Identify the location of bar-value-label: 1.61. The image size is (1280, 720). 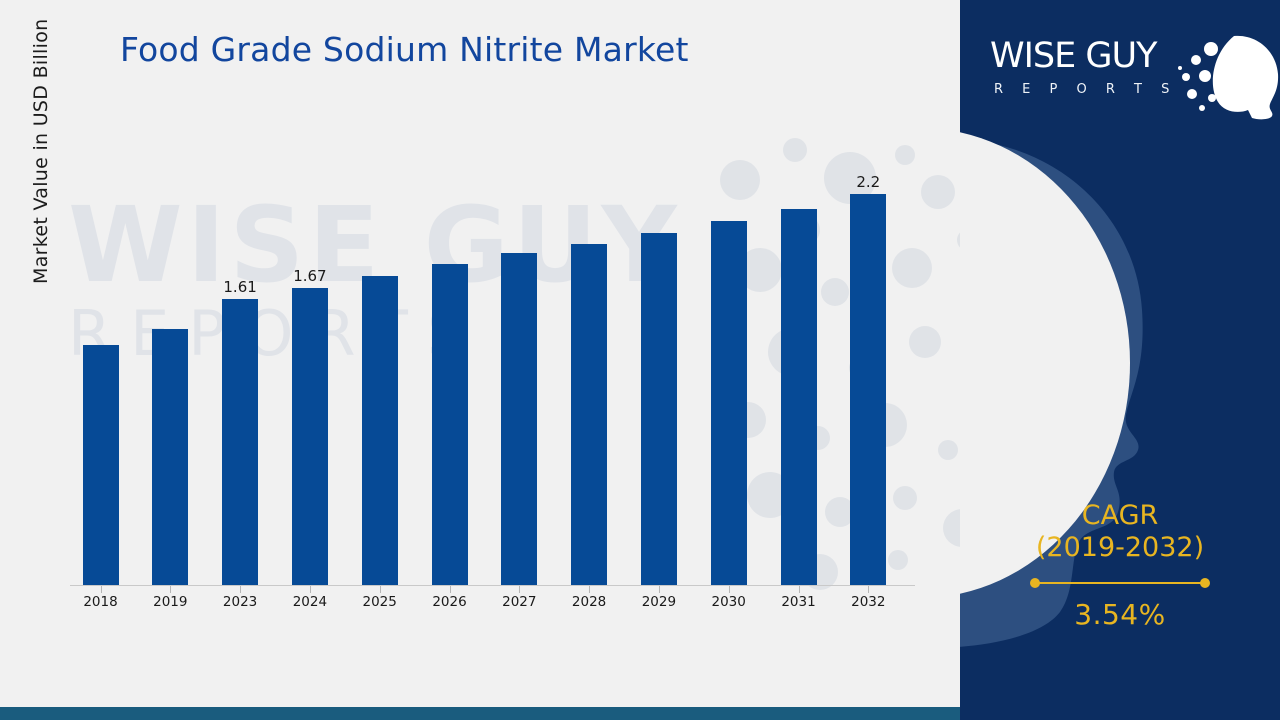
(240, 287).